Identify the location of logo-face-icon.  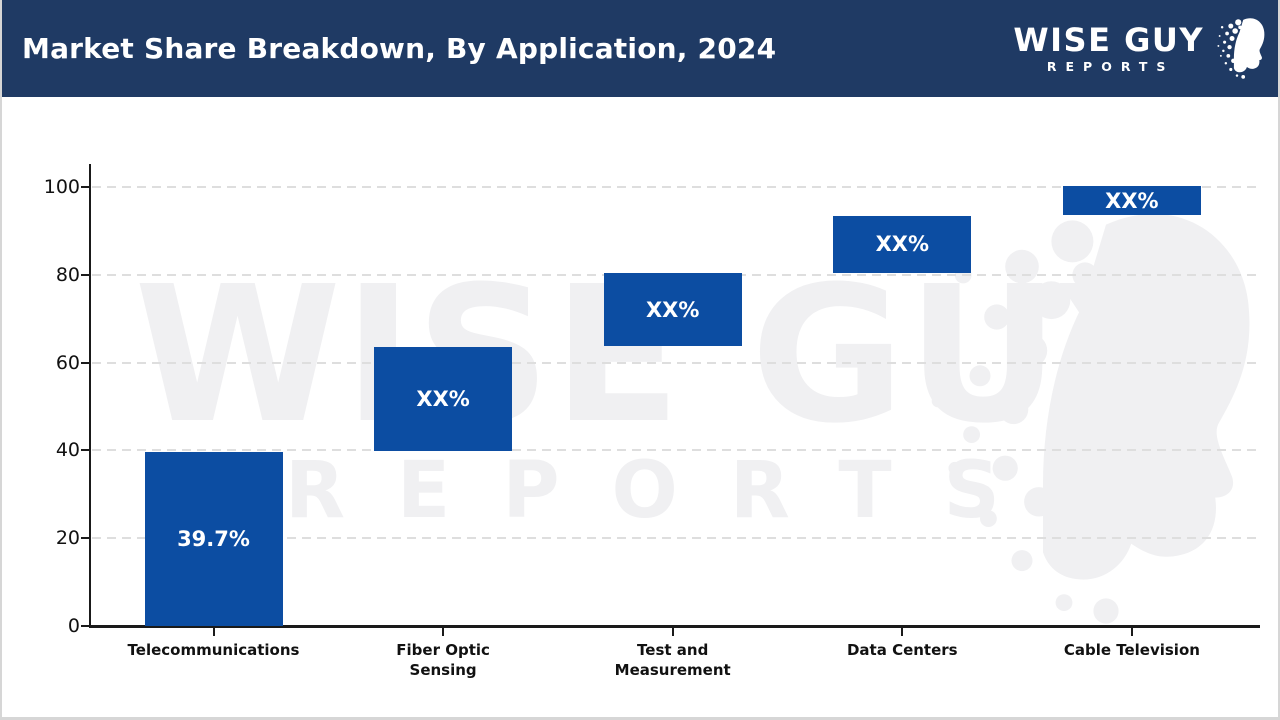
(1241, 48).